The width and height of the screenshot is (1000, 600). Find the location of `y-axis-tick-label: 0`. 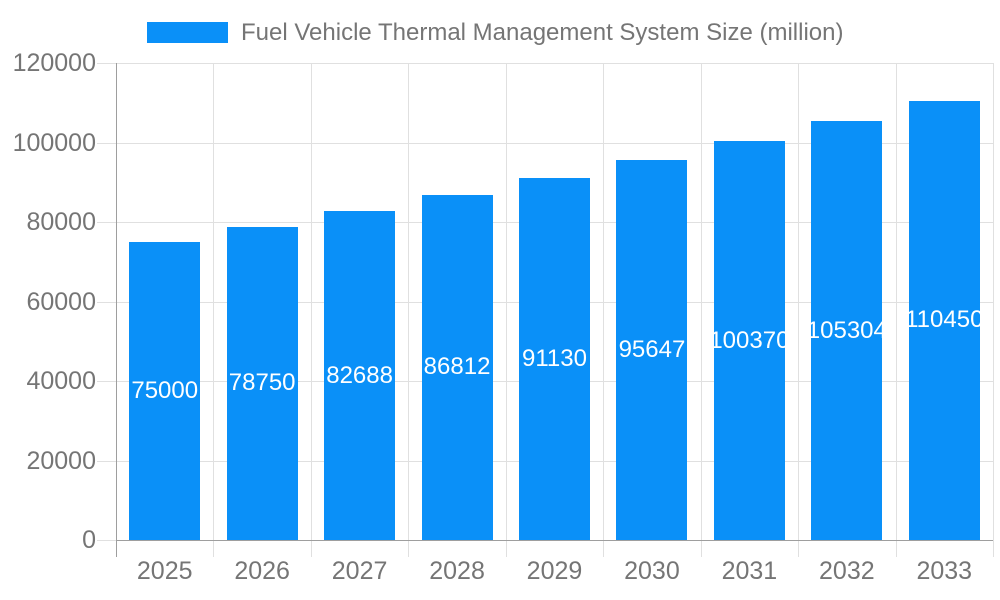

y-axis-tick-label: 0 is located at coordinates (89, 540).